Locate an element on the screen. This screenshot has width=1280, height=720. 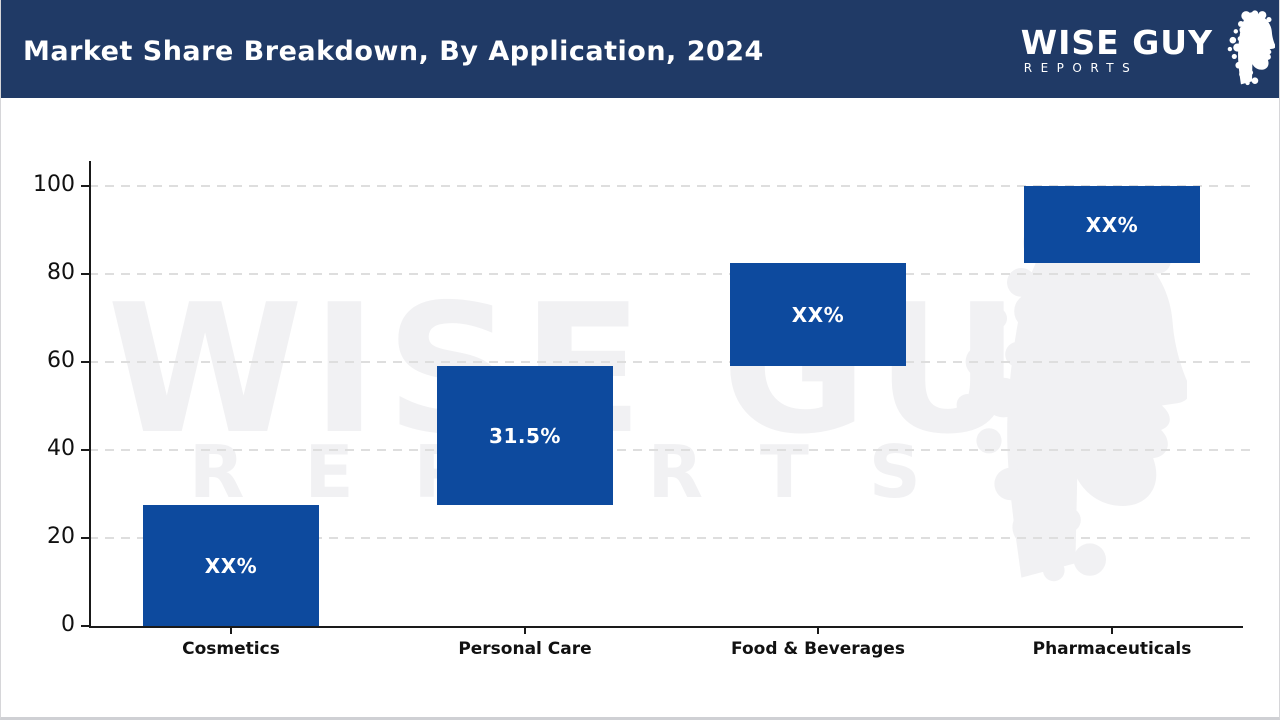
x-axis-label-cosmetics: Cosmetics is located at coordinates (231, 649).